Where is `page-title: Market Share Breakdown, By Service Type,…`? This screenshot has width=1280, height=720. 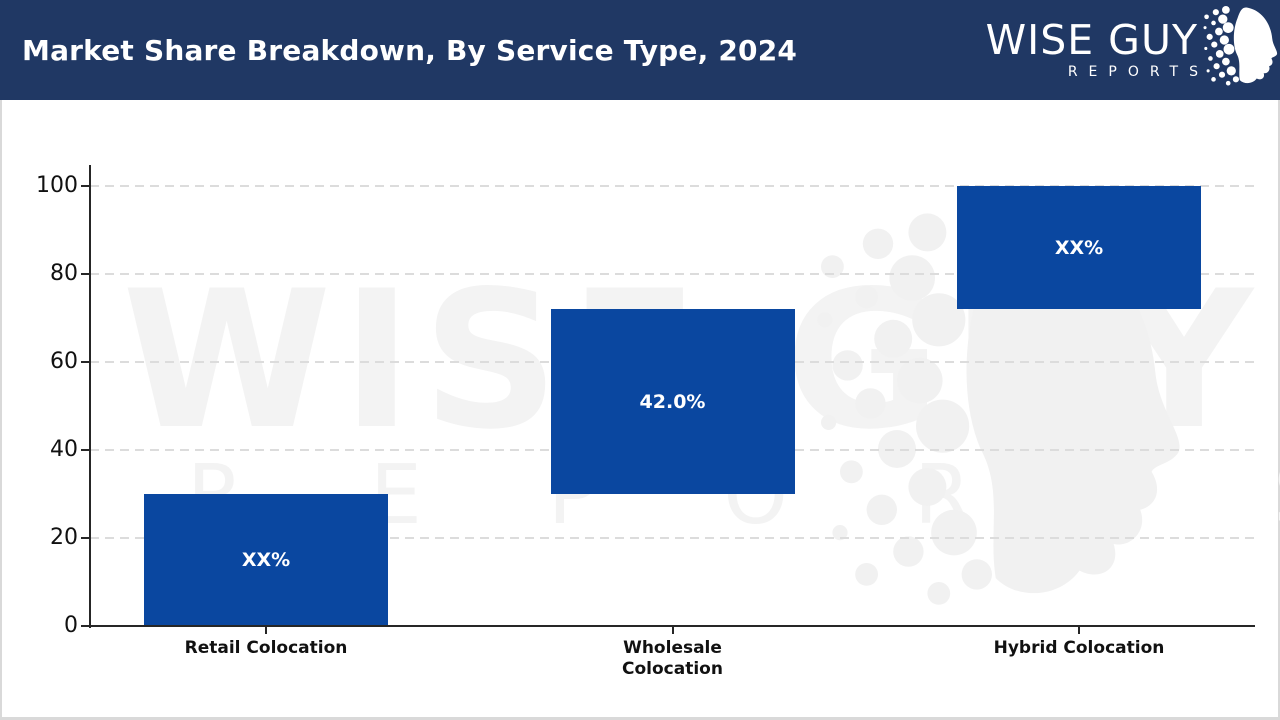 page-title: Market Share Breakdown, By Service Type,… is located at coordinates (410, 50).